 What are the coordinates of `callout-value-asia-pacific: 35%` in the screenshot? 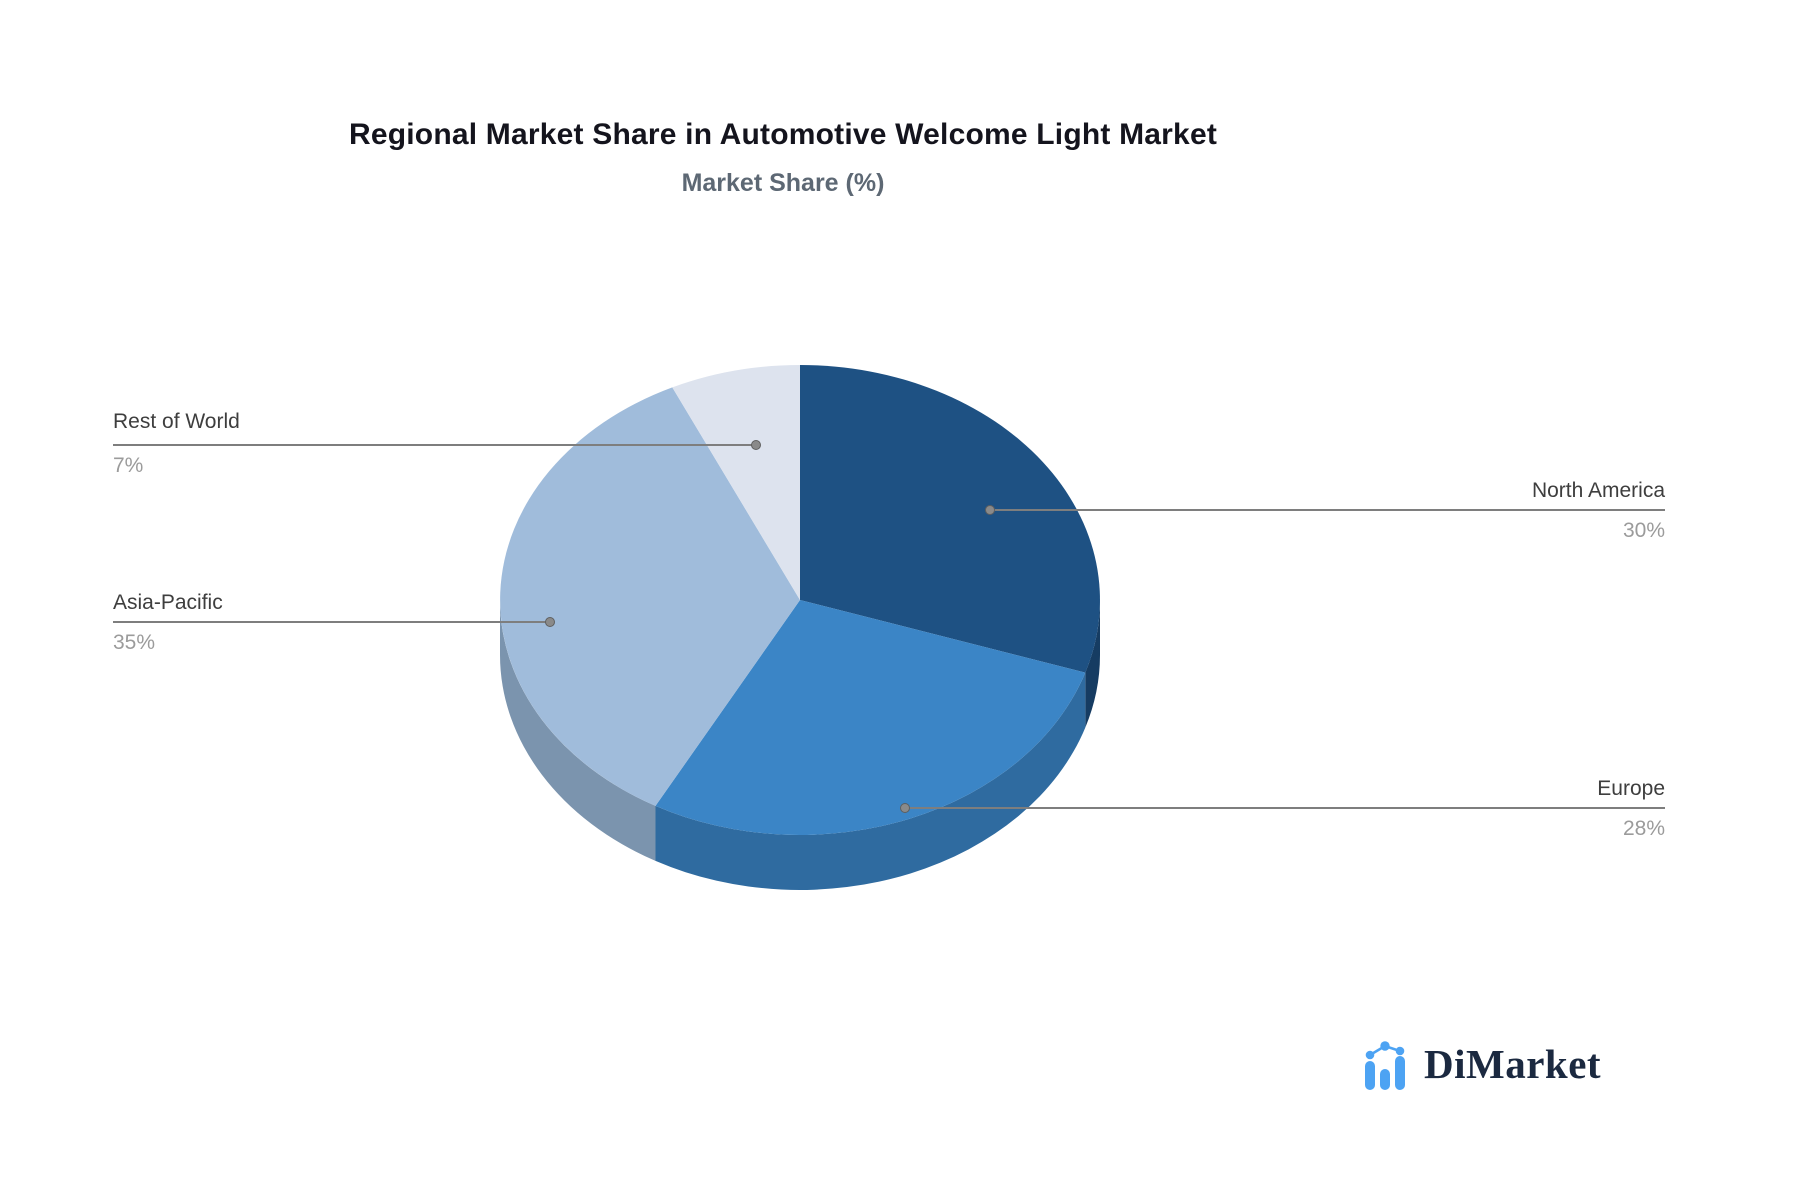 It's located at (134, 644).